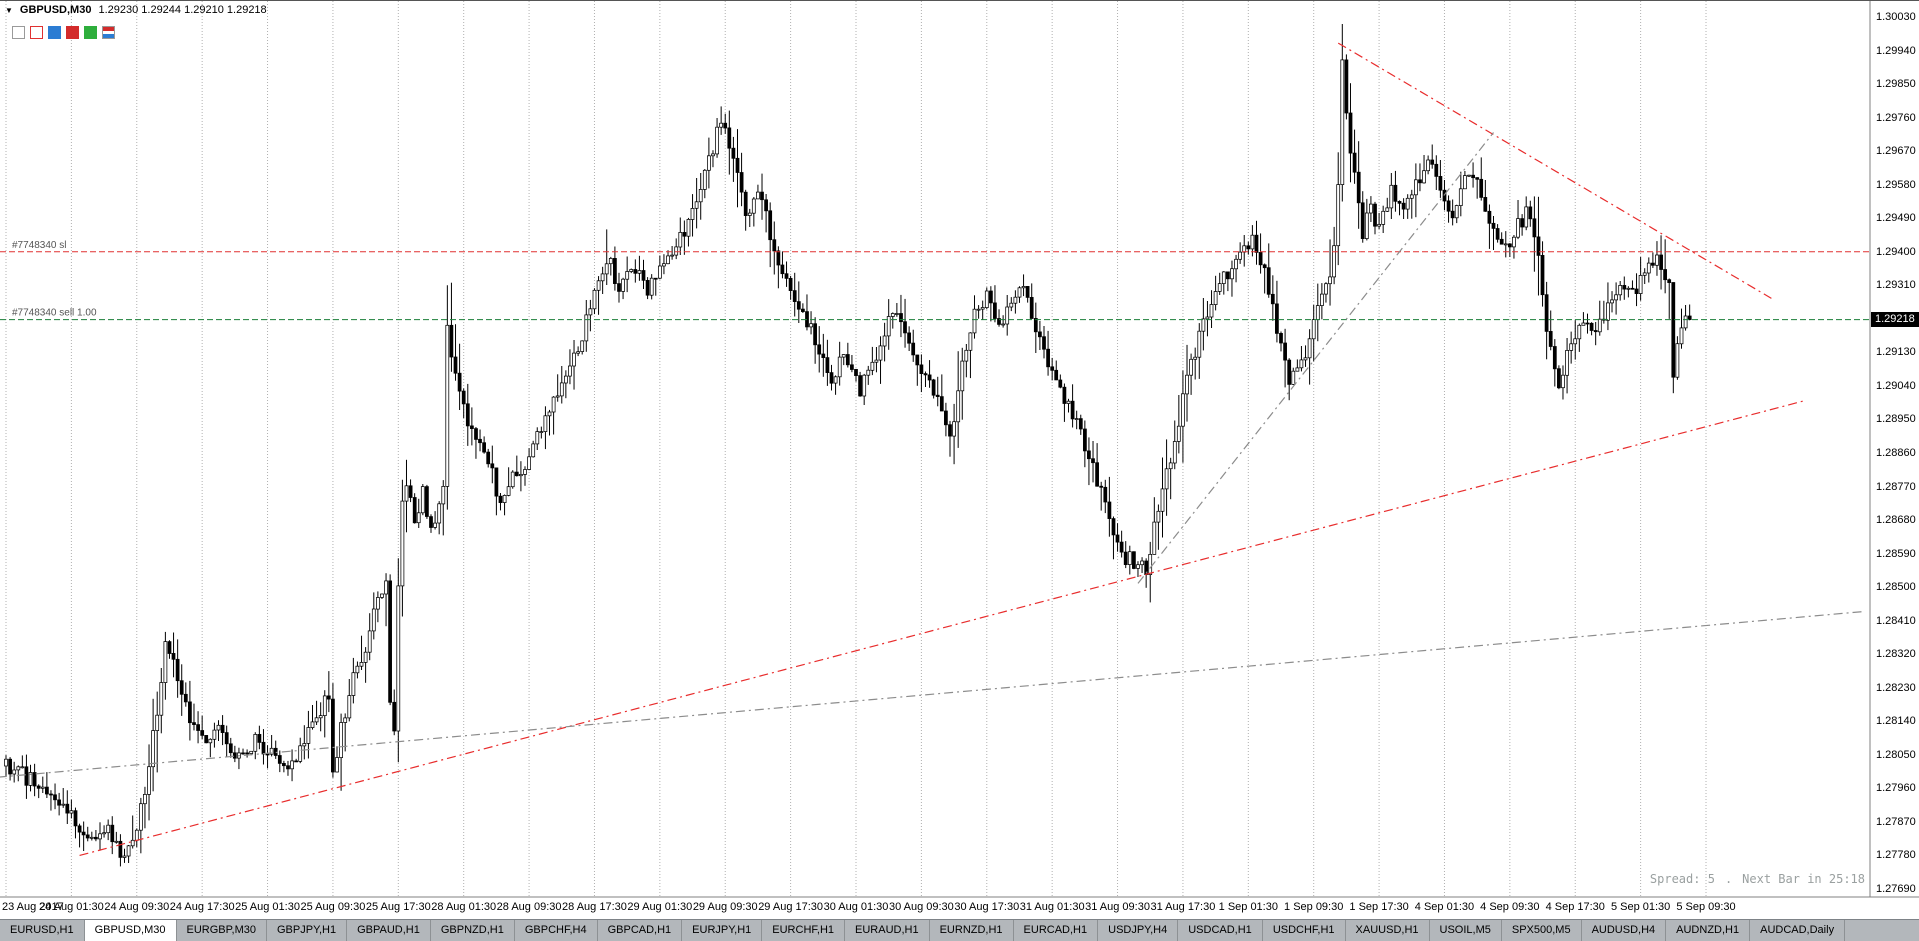 The height and width of the screenshot is (941, 1919). What do you see at coordinates (222, 930) in the screenshot?
I see `chart-tab-eurgbp-m30: EURGBP,M30` at bounding box center [222, 930].